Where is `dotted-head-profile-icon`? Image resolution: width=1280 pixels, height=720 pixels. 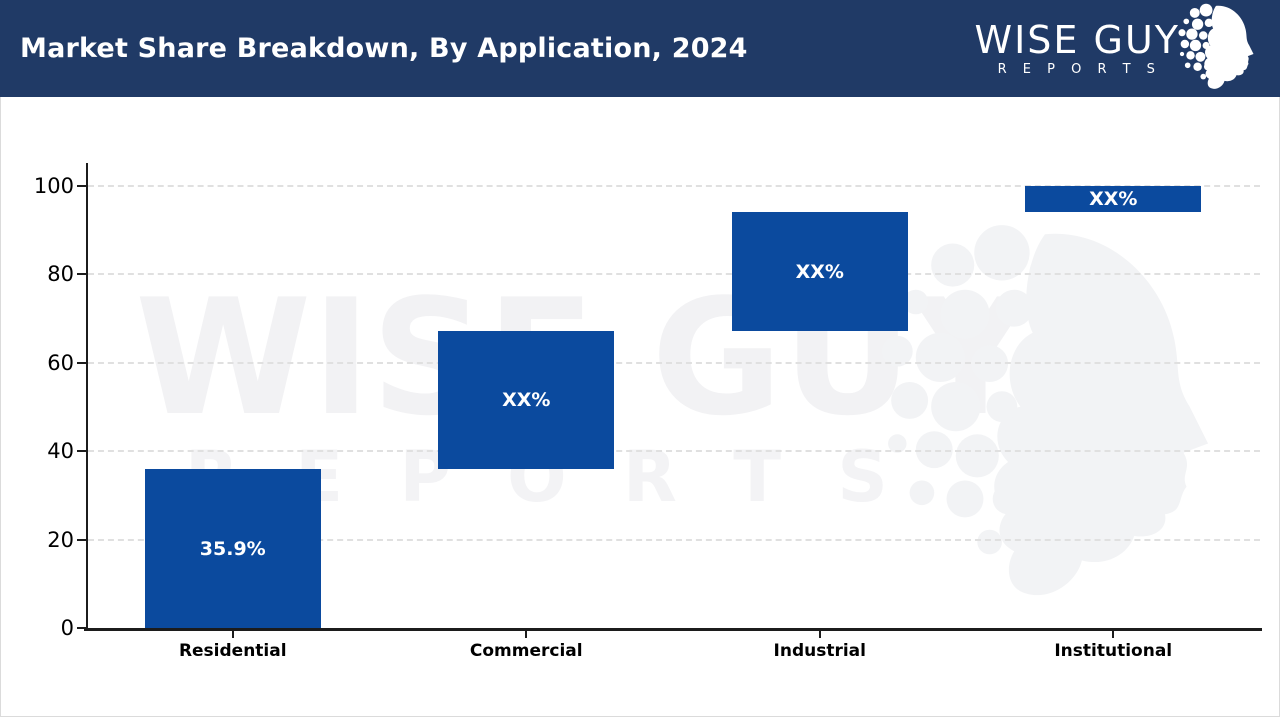
dotted-head-profile-icon is located at coordinates (1216, 46).